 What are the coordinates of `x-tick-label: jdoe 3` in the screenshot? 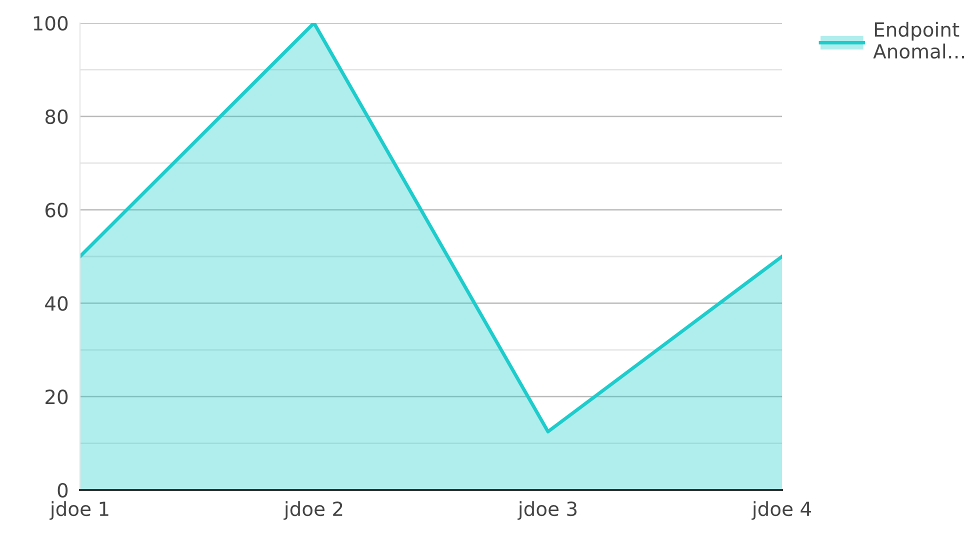 It's located at (547, 510).